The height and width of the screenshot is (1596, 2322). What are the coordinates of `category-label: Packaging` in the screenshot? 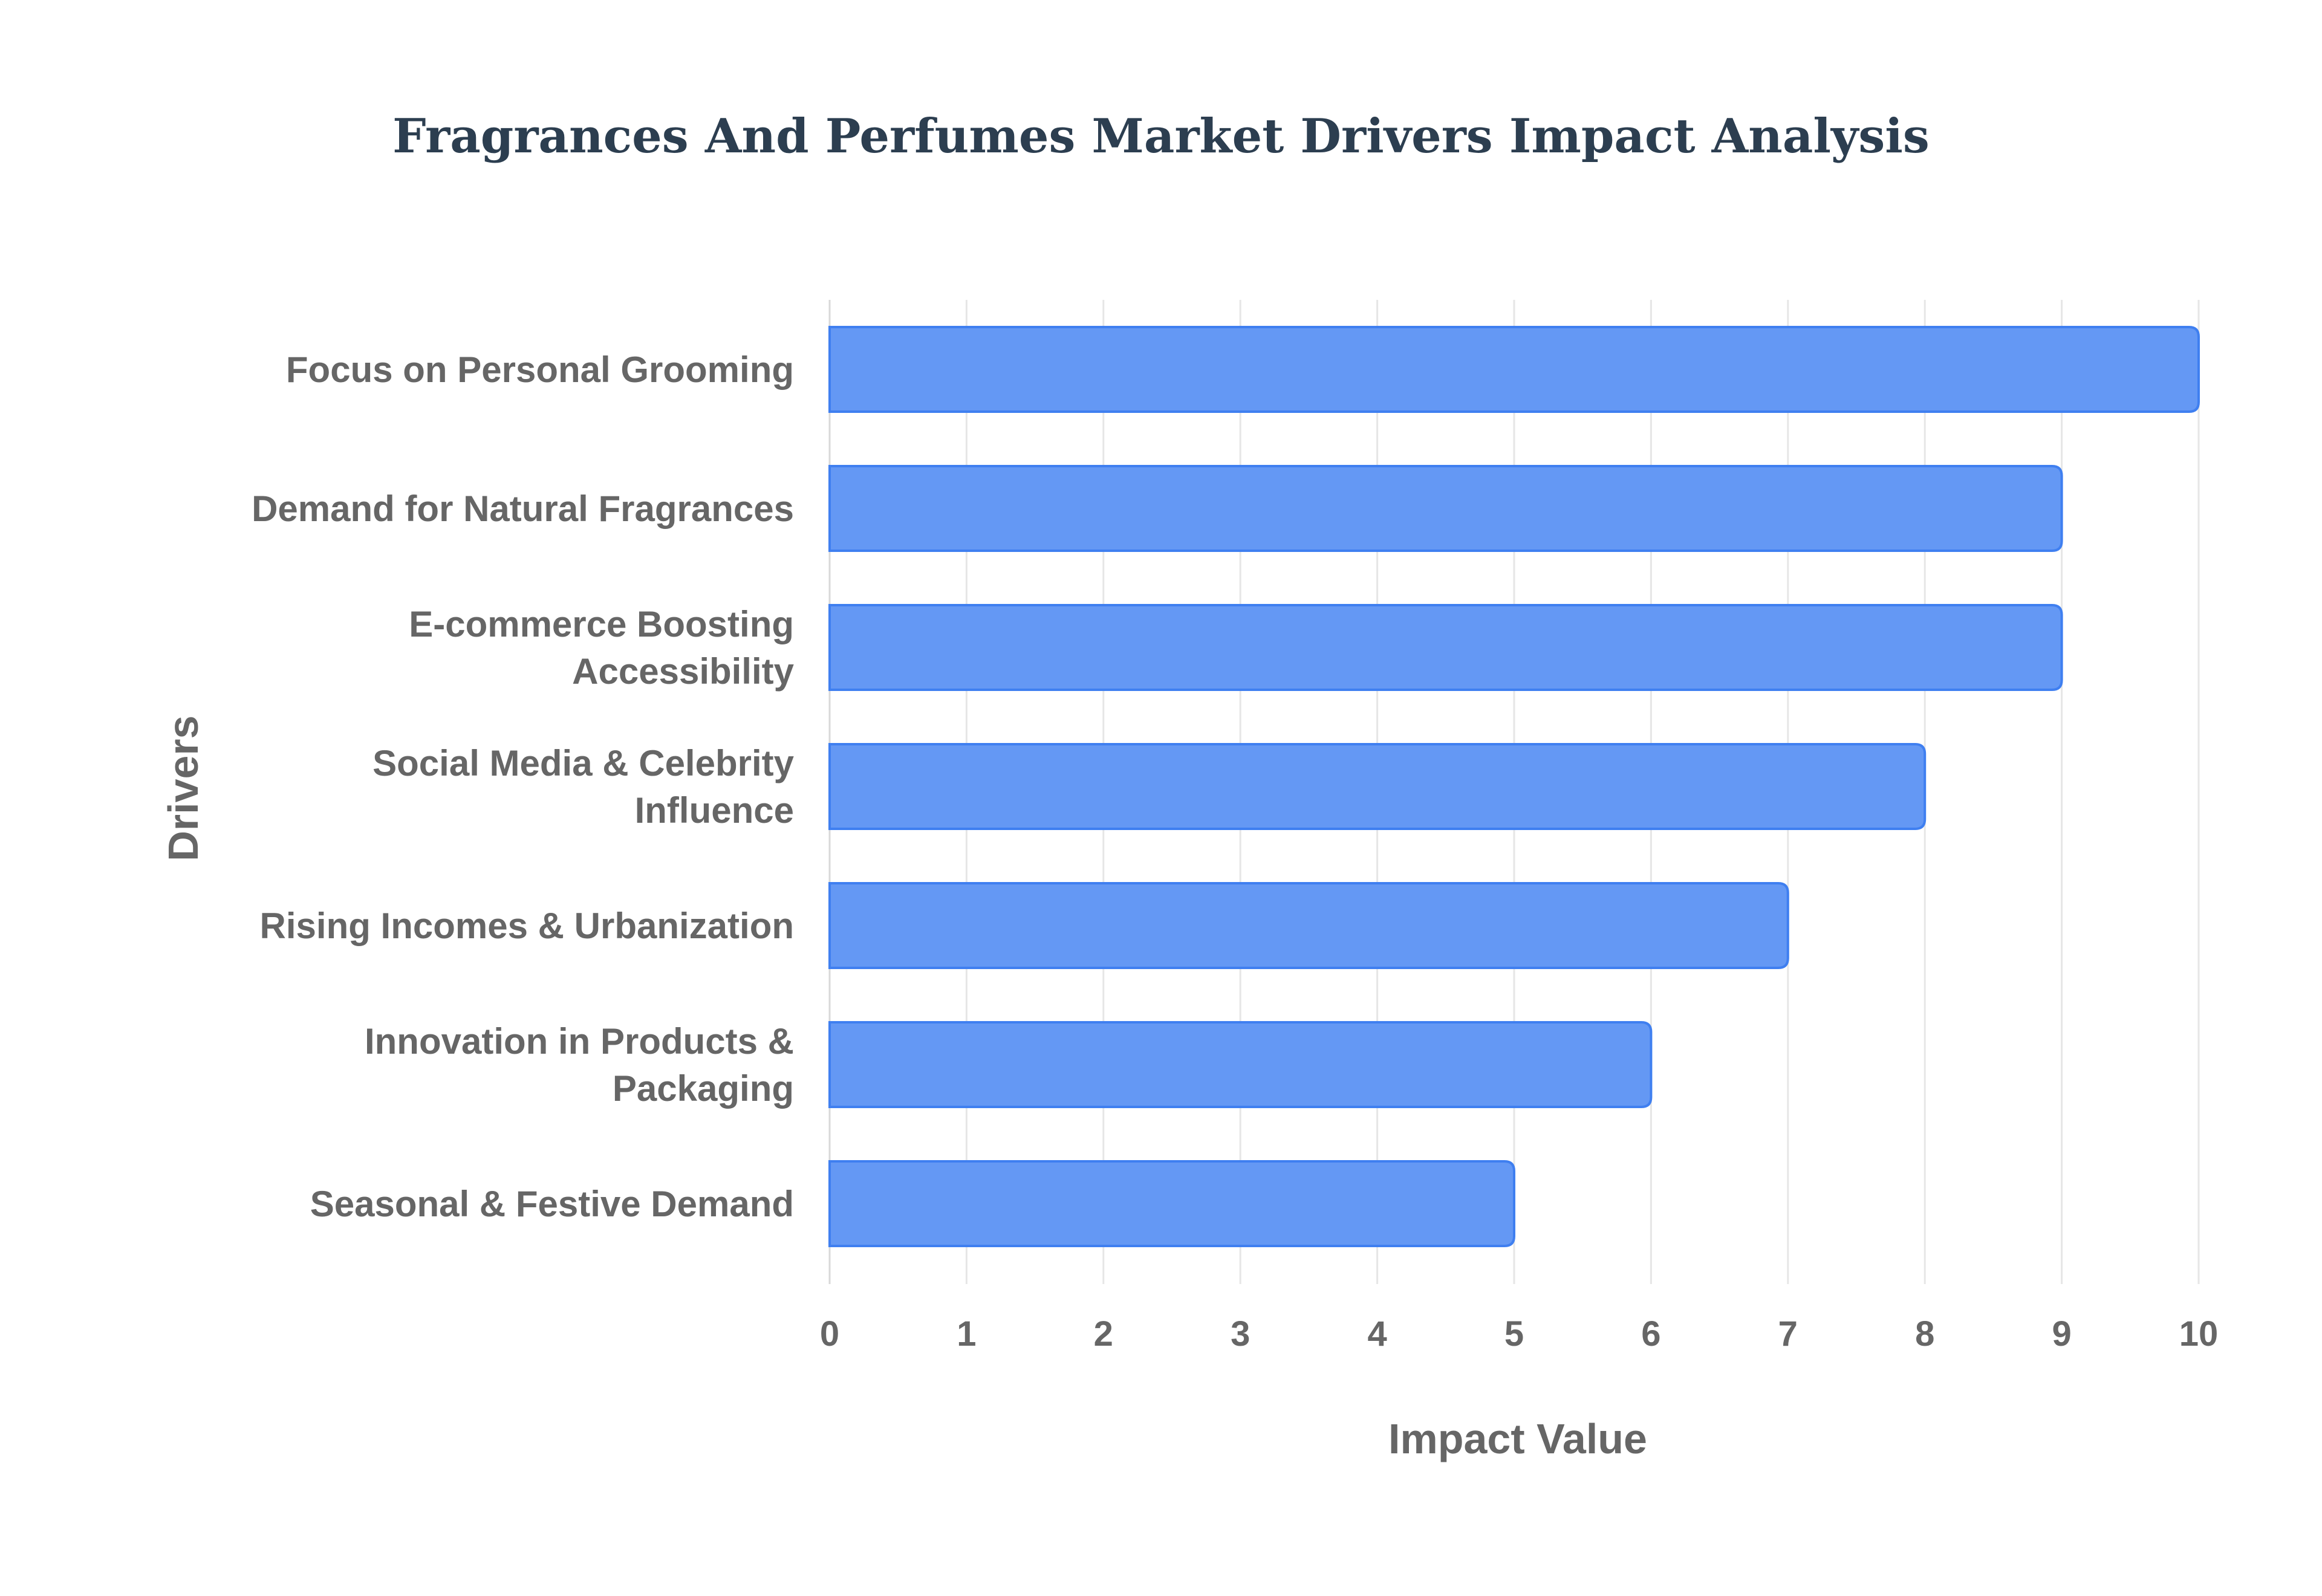 It's located at (703, 1088).